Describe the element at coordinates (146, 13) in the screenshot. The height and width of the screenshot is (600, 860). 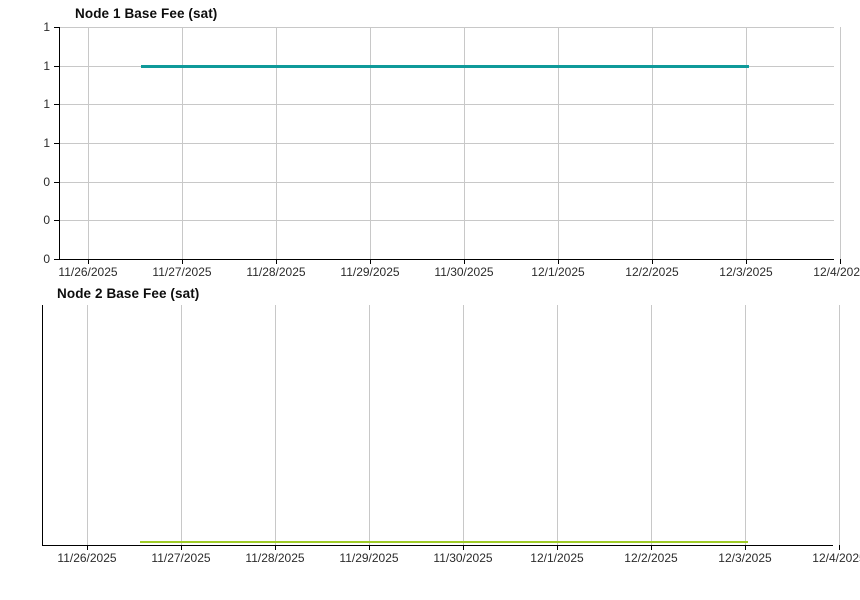
I see `chart-title-node-1: Node 1 Base Fee (sat)` at that location.